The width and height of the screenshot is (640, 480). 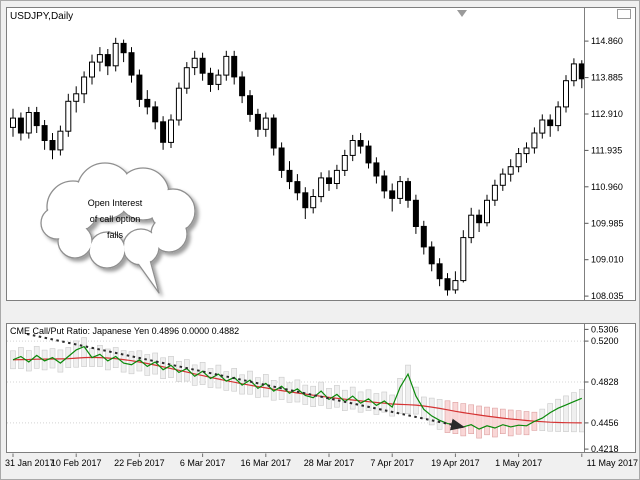 What do you see at coordinates (607, 114) in the screenshot?
I see `price-tick-label: 112.910` at bounding box center [607, 114].